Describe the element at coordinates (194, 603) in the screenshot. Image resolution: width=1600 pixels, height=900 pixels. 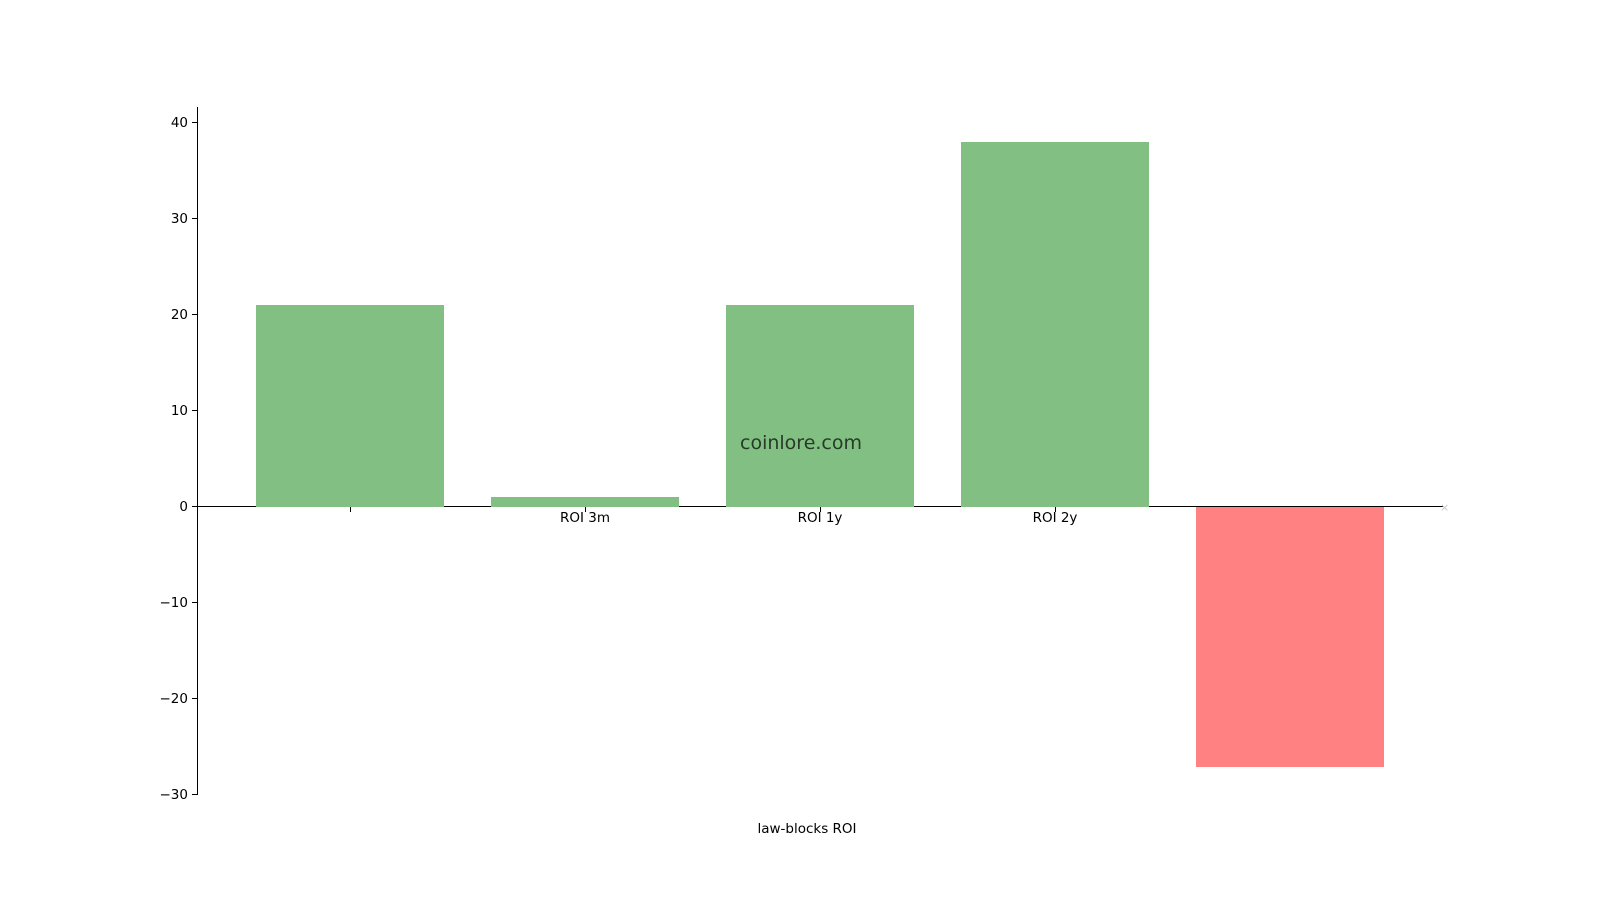
I see `y-tick--10` at that location.